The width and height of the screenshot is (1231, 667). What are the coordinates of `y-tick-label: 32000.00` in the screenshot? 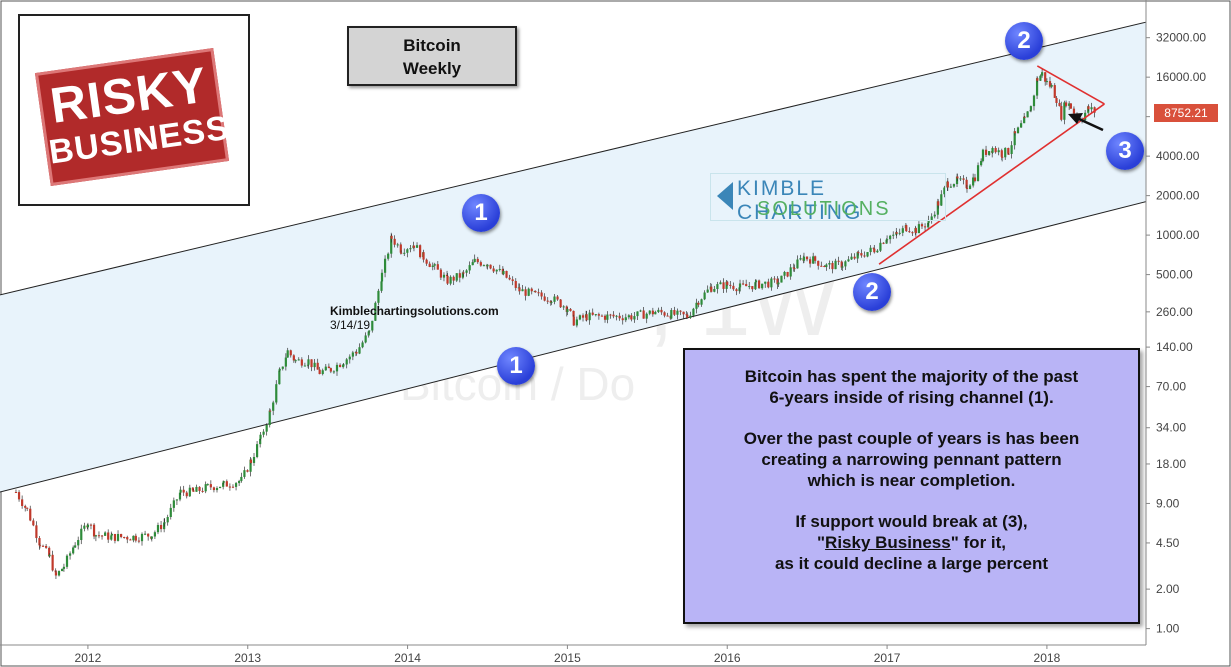 It's located at (1181, 38).